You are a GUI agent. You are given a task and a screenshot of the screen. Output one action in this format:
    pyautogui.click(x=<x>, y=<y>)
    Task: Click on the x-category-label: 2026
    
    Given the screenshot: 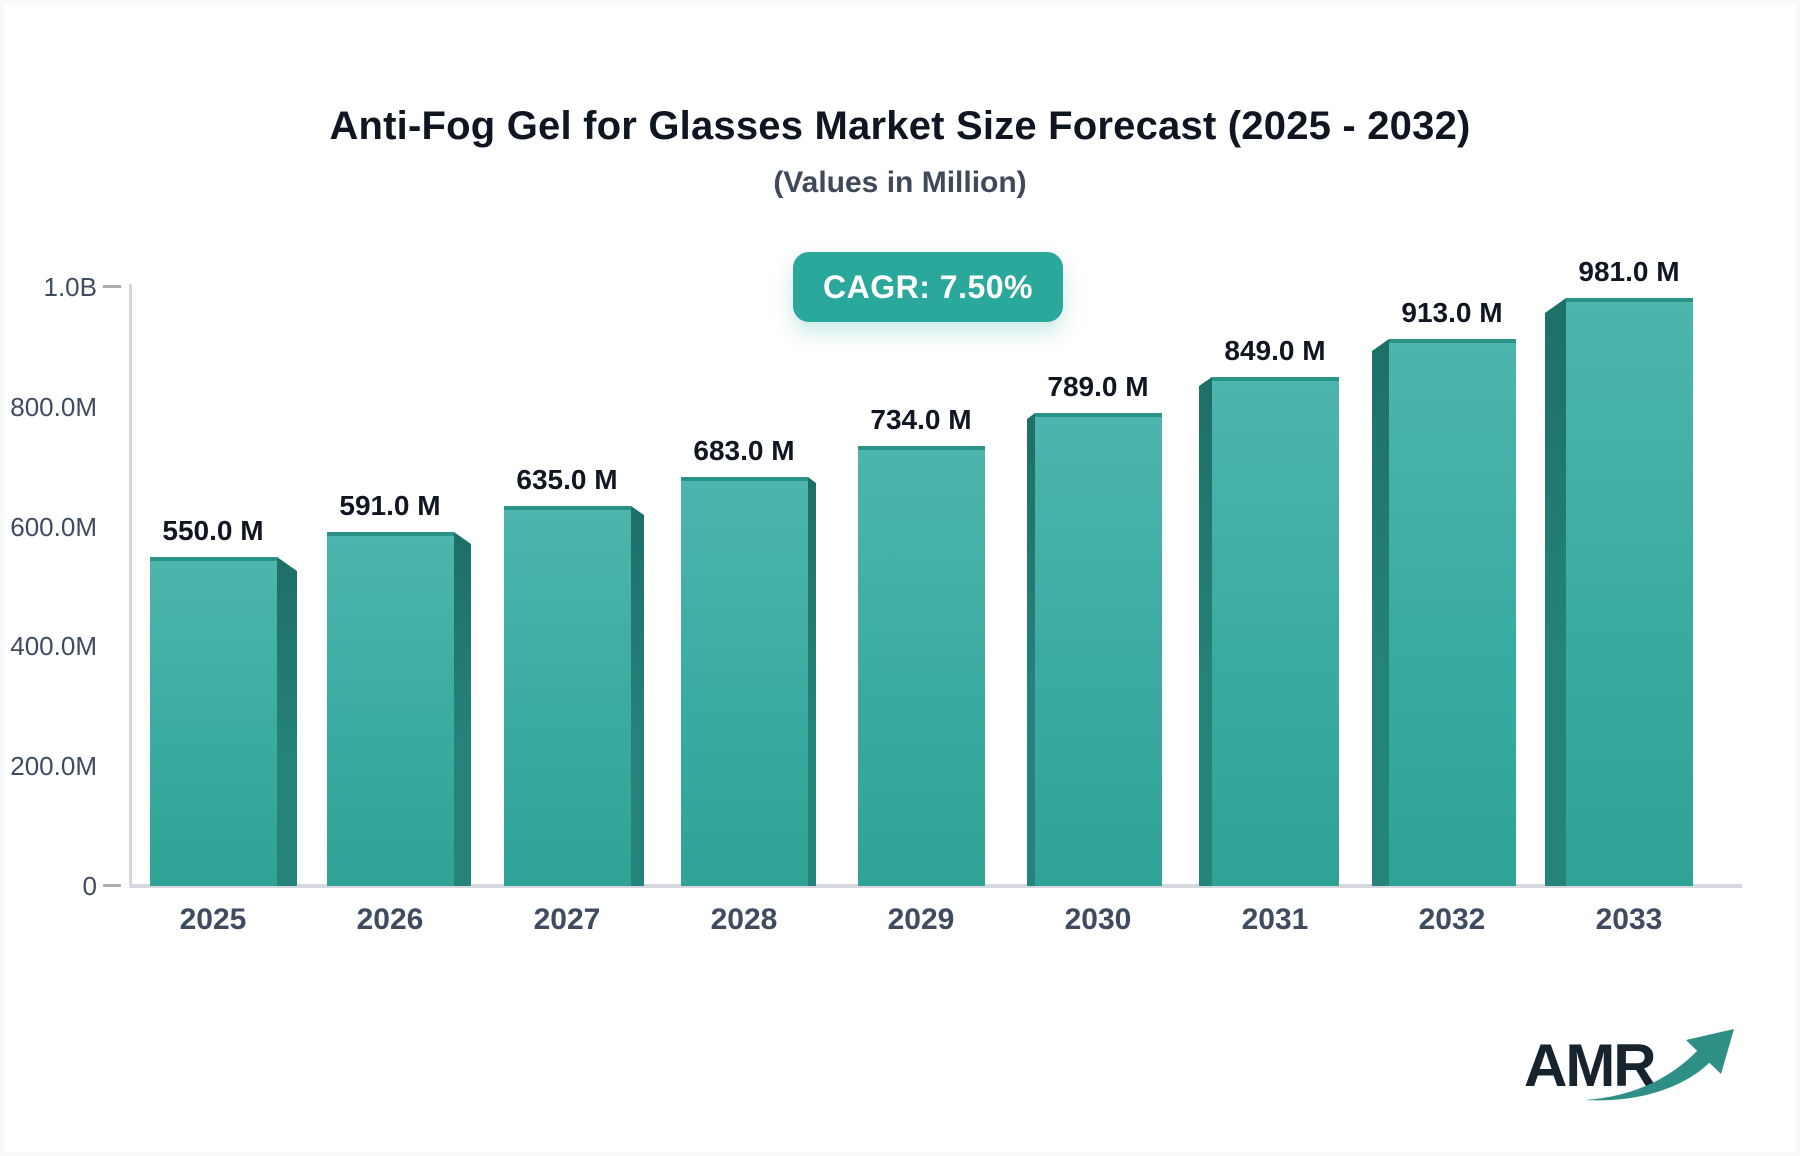 What is the action you would take?
    pyautogui.click(x=390, y=919)
    